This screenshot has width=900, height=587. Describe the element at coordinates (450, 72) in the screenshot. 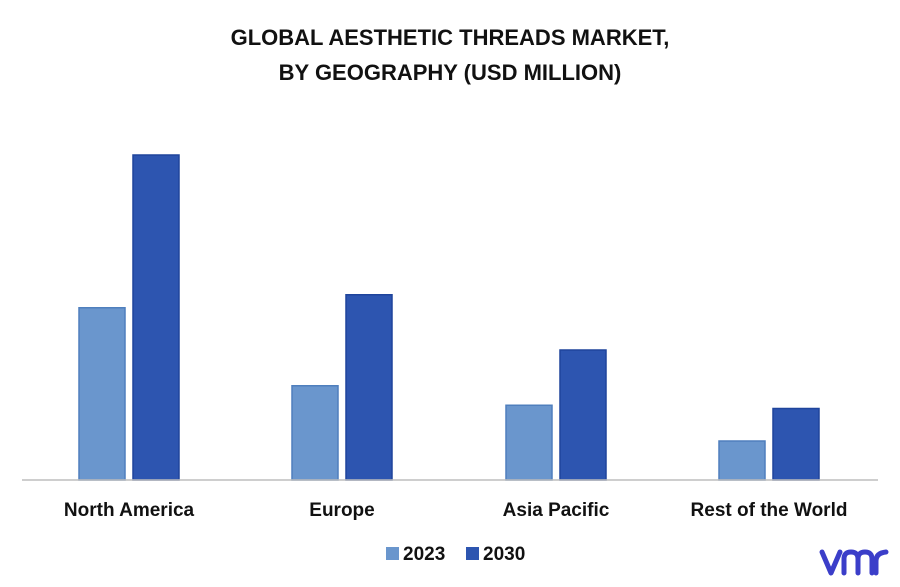

I see `chart-title-line-2: BY GEOGRAPHY (USD MILLION)` at that location.